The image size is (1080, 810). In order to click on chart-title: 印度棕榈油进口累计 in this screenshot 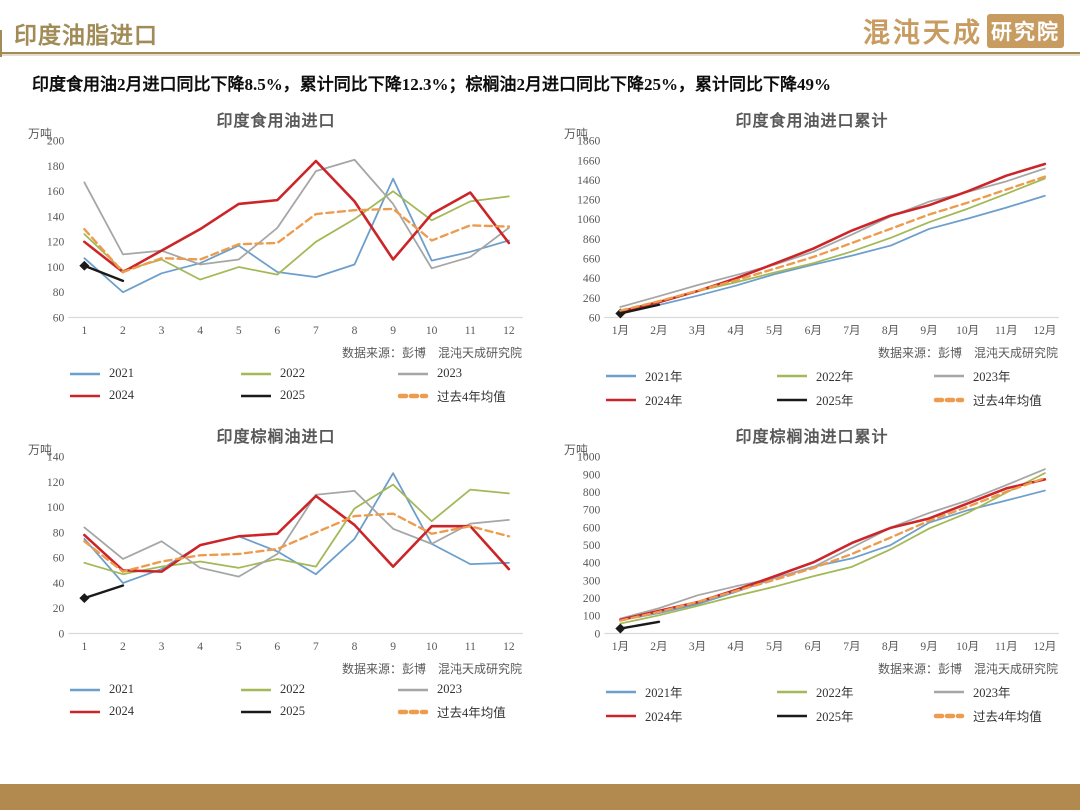, I will do `click(812, 437)`.